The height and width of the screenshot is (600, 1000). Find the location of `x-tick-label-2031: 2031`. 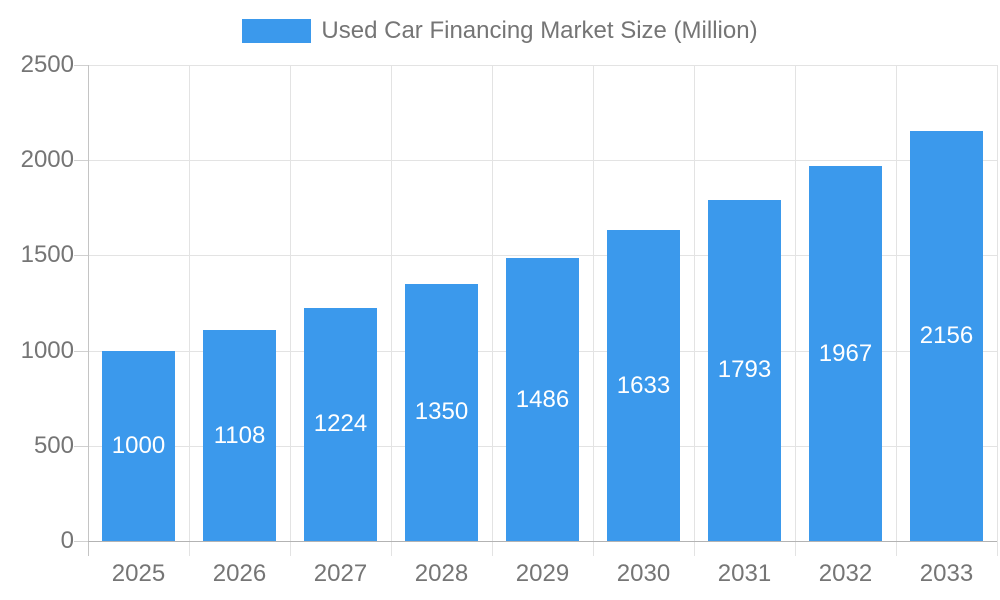

x-tick-label-2031: 2031 is located at coordinates (744, 573).